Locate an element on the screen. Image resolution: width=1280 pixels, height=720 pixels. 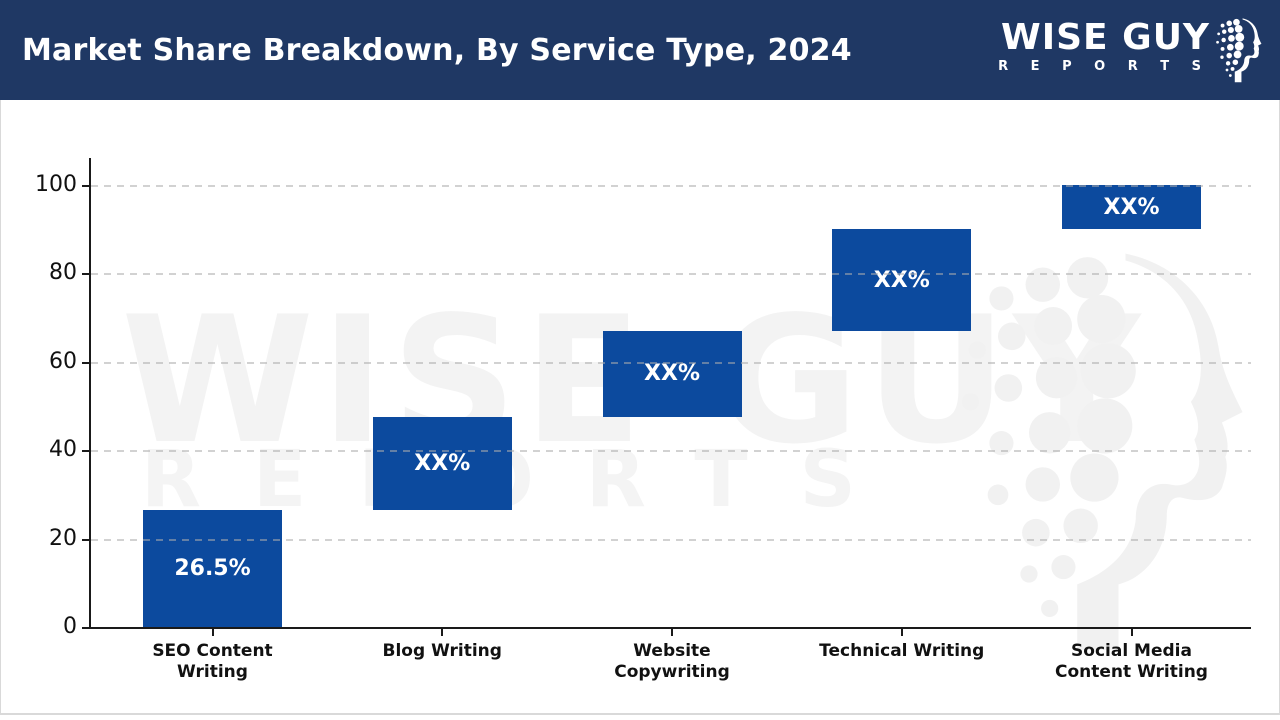
x-category-label: SEO Content Writing is located at coordinates (212, 661).